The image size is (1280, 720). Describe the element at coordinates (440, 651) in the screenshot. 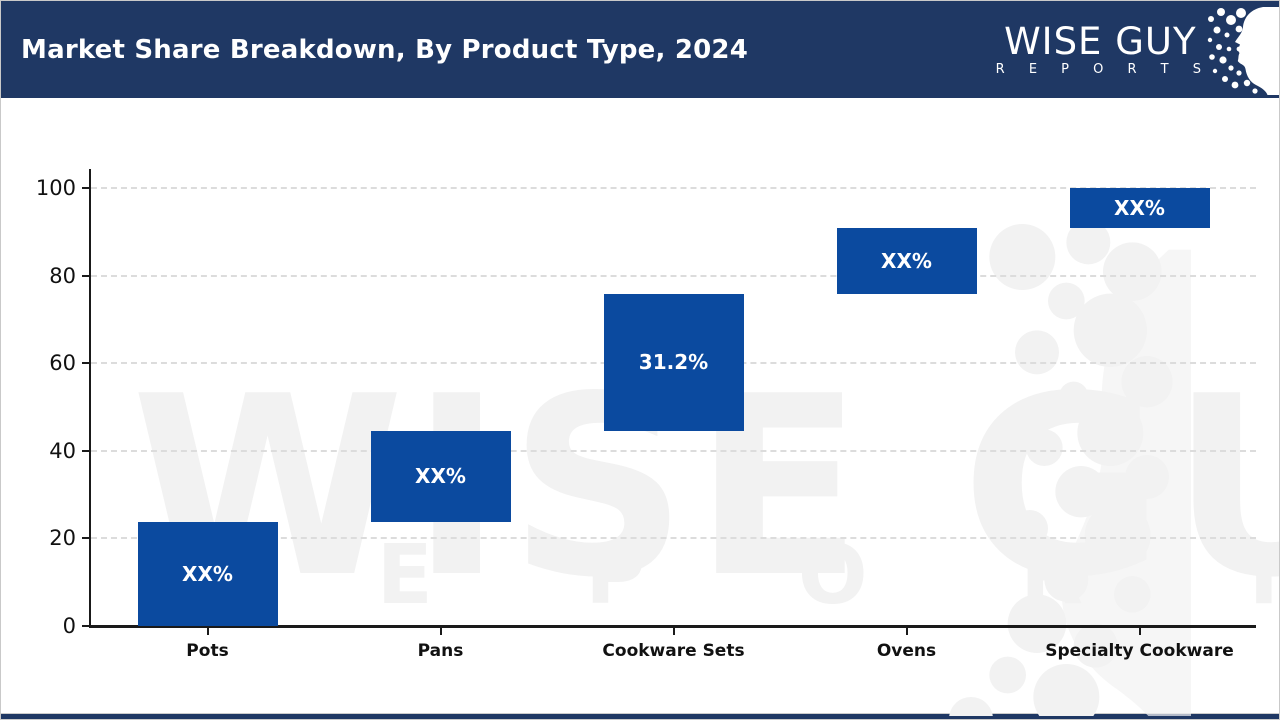

I see `category-label-1: Pans` at that location.